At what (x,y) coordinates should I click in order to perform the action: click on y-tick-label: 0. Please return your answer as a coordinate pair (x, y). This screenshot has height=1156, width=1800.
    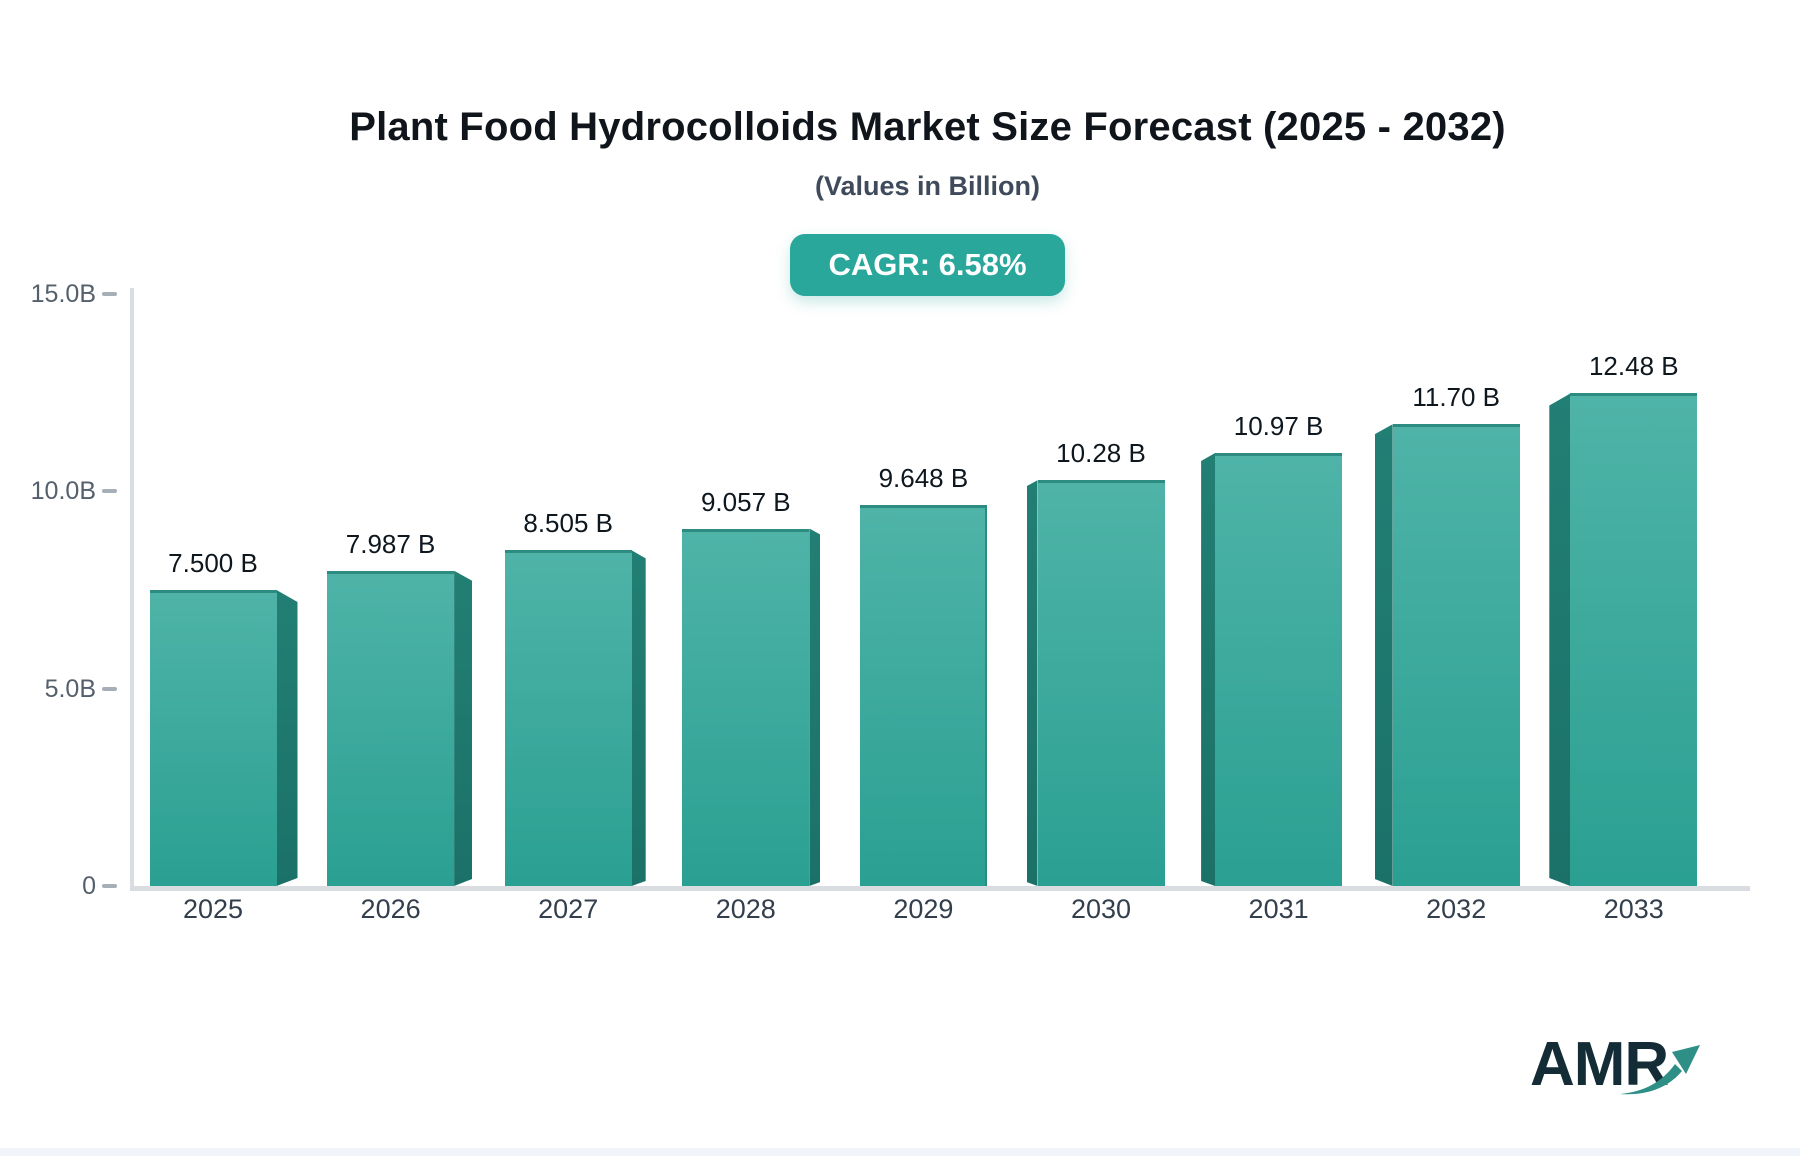
    Looking at the image, I should click on (89, 886).